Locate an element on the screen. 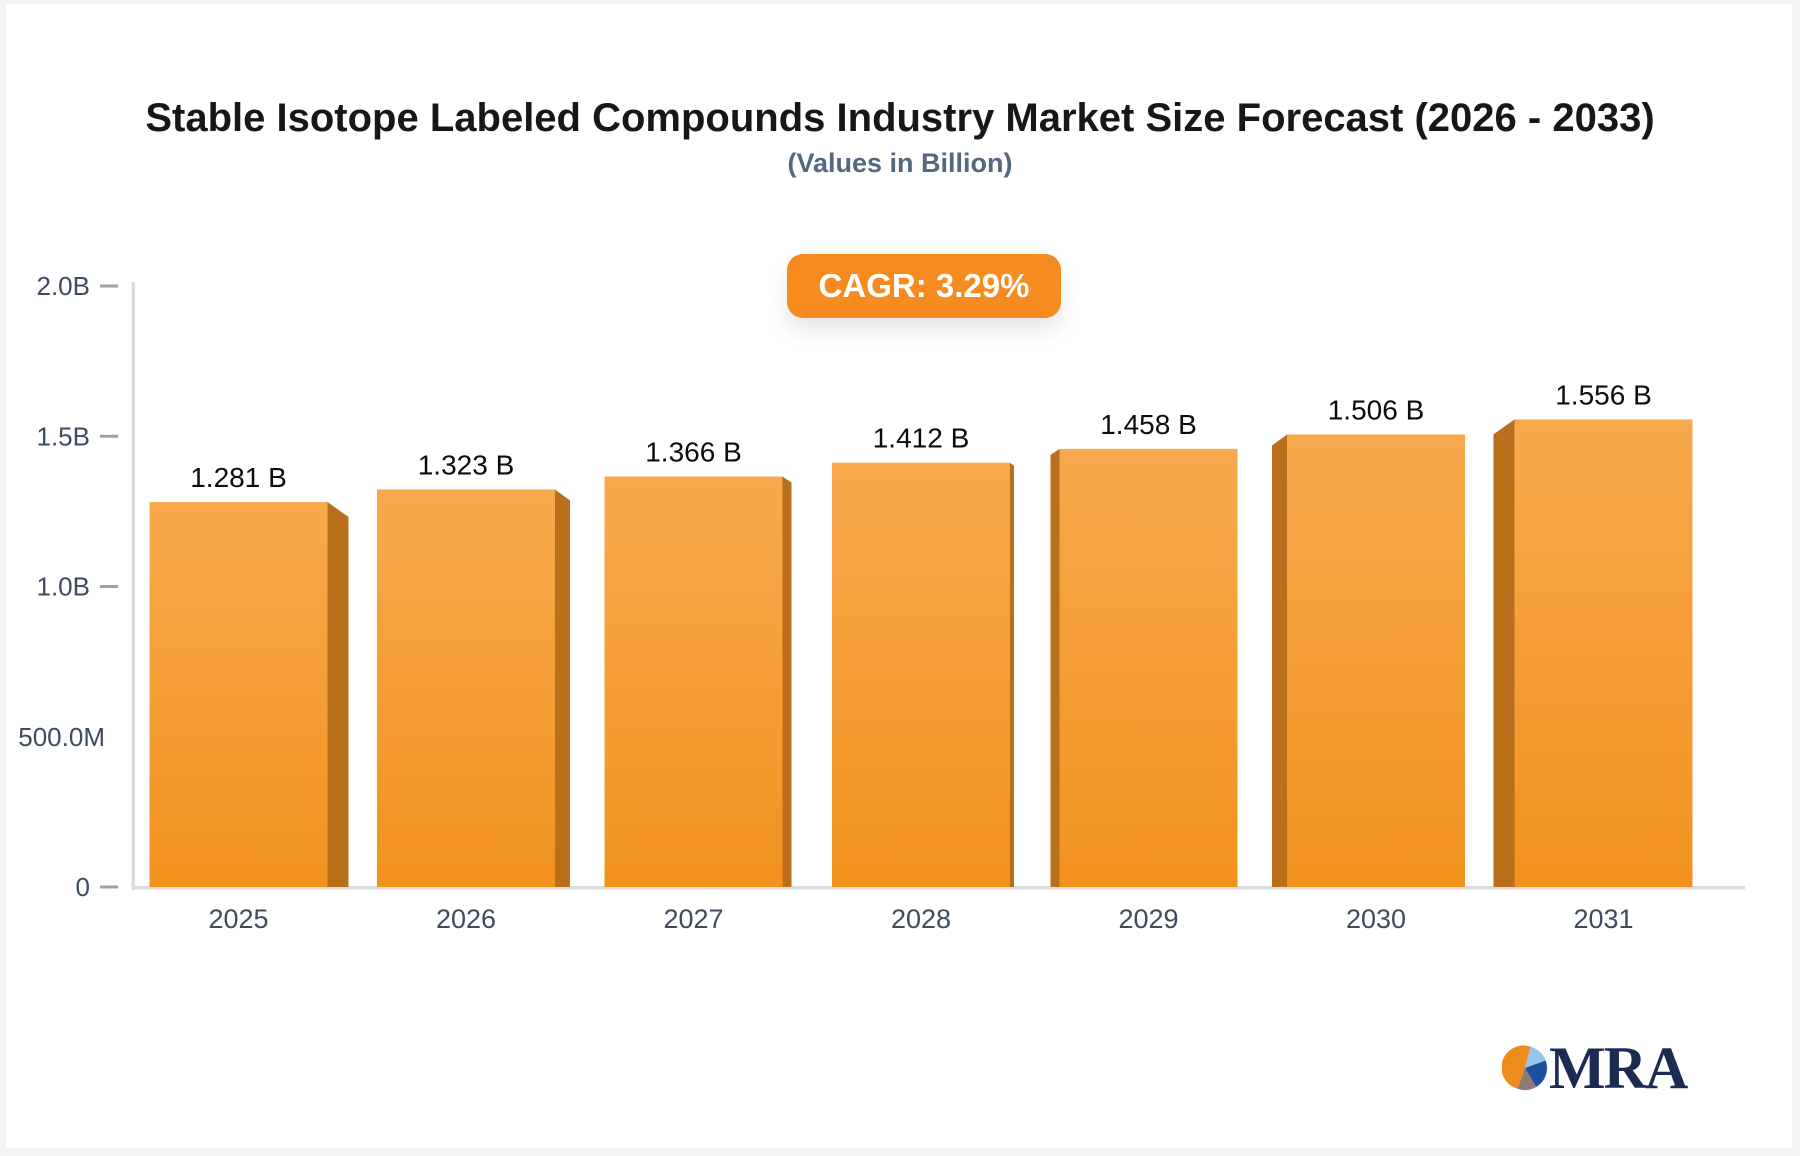 Image resolution: width=1800 pixels, height=1156 pixels. bar-side-2027 is located at coordinates (787, 681).